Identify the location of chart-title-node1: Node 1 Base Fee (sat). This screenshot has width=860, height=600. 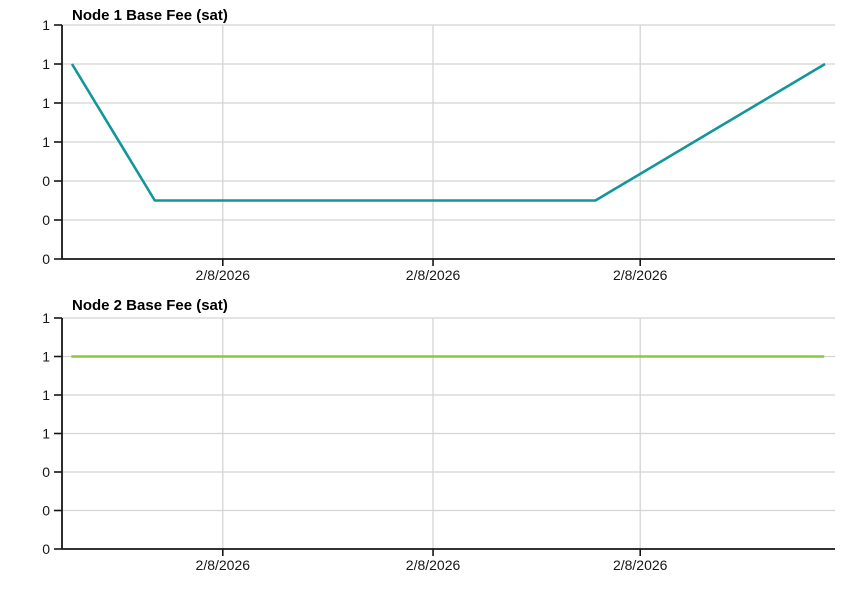
(150, 15).